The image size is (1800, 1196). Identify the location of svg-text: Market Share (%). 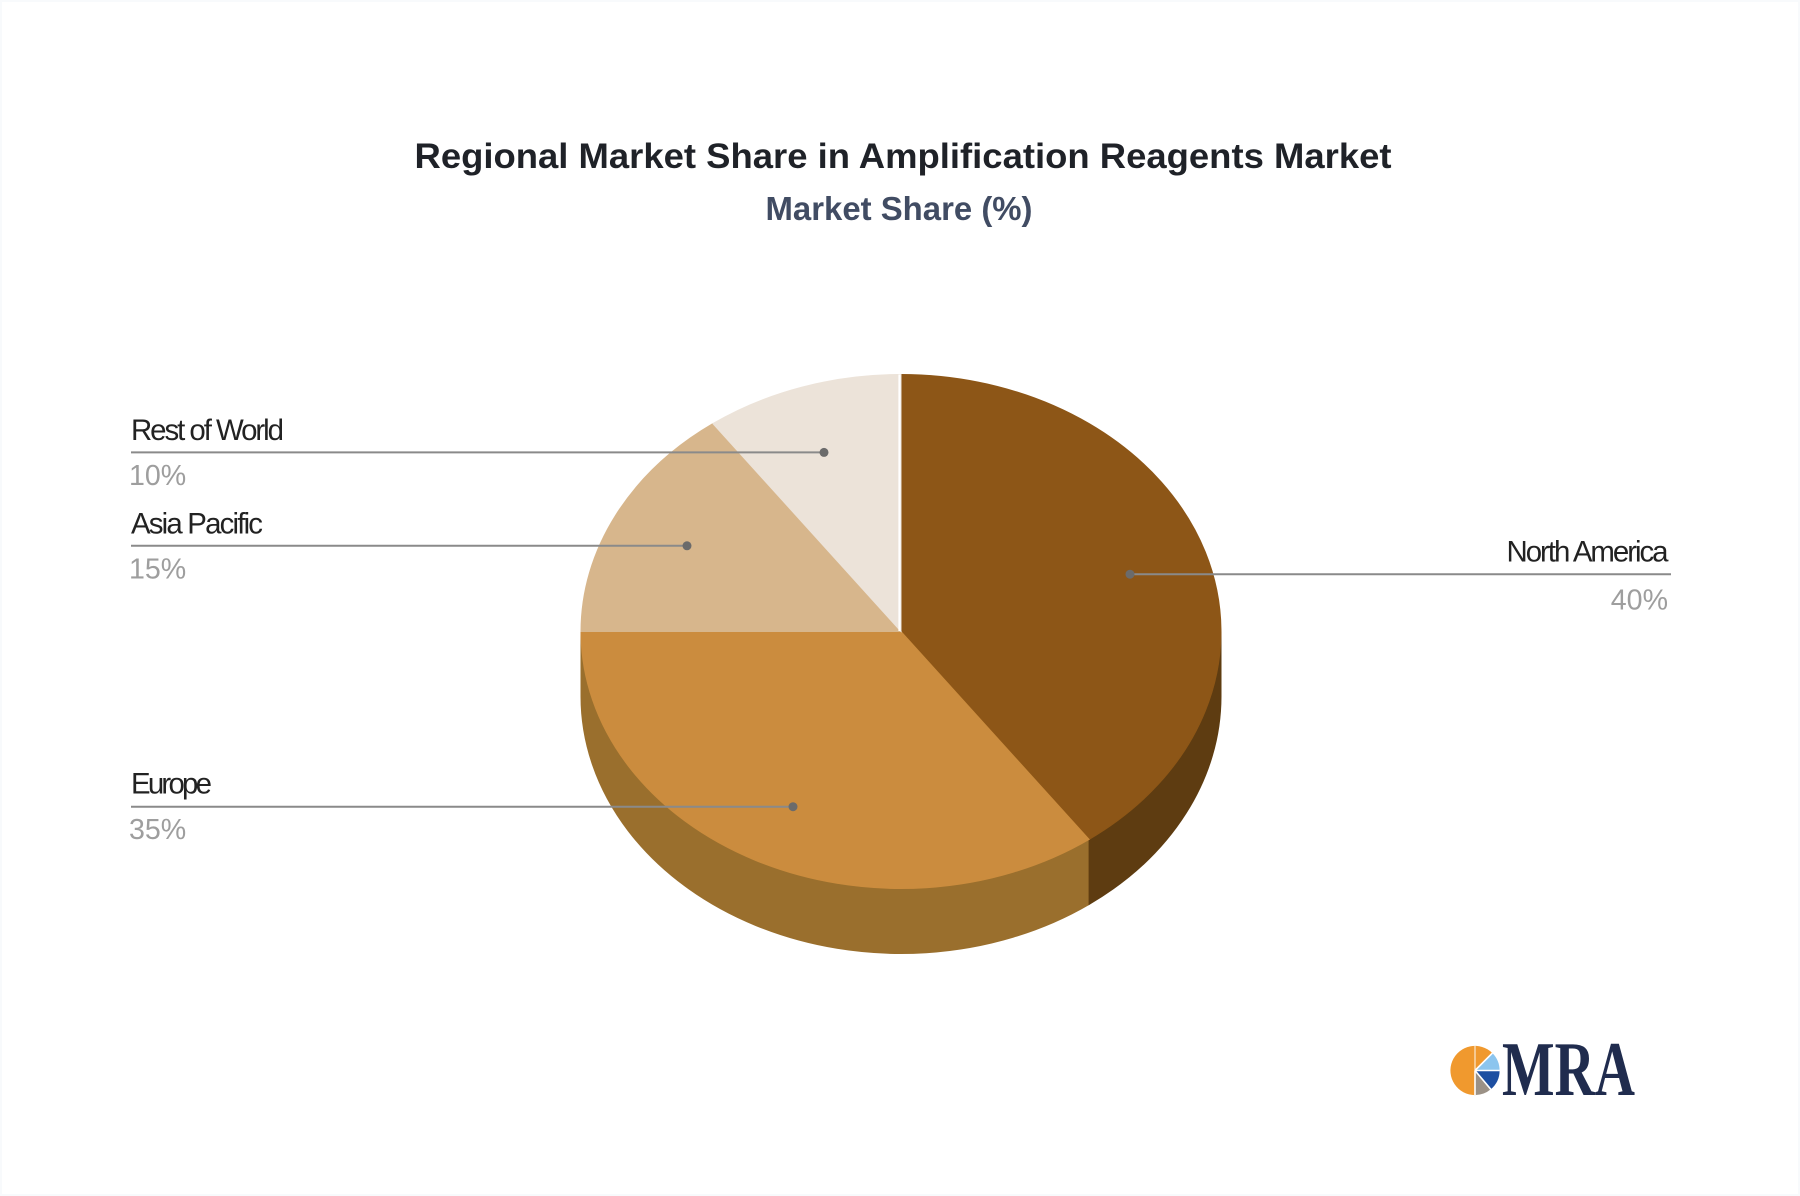
(899, 208).